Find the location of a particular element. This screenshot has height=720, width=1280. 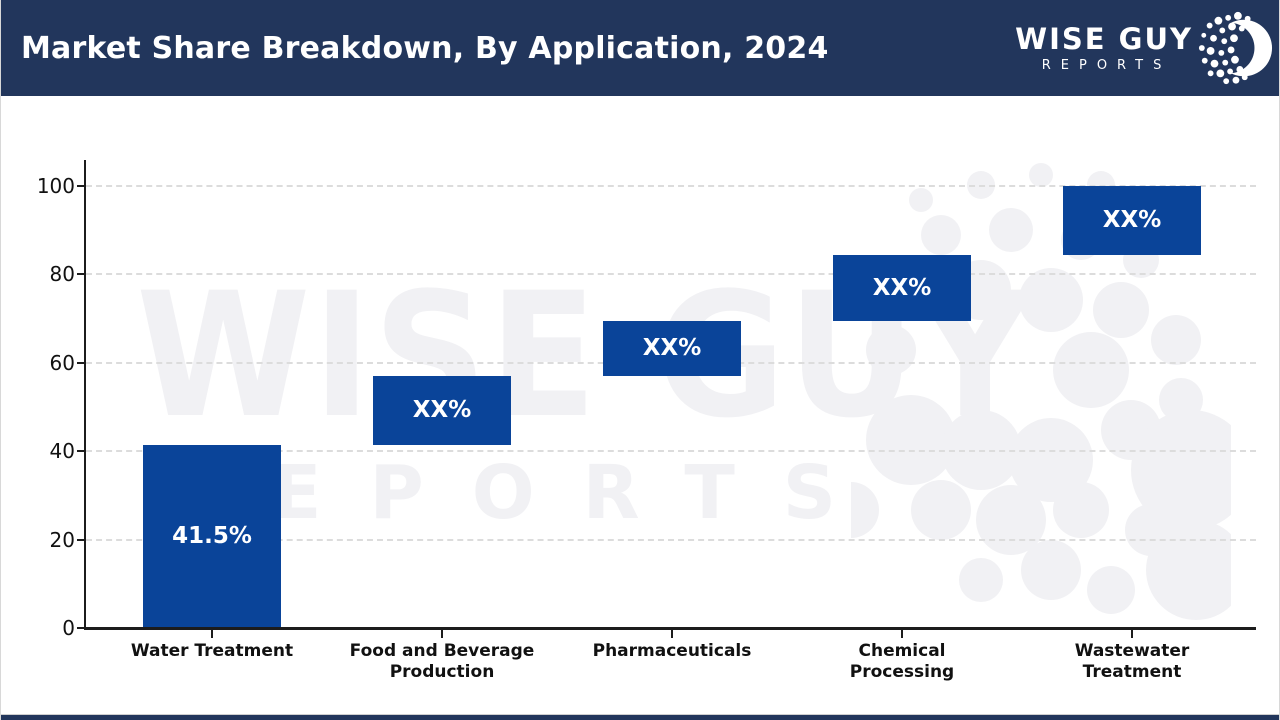

logo-wordmark: WISE GUY is located at coordinates (1104, 38).